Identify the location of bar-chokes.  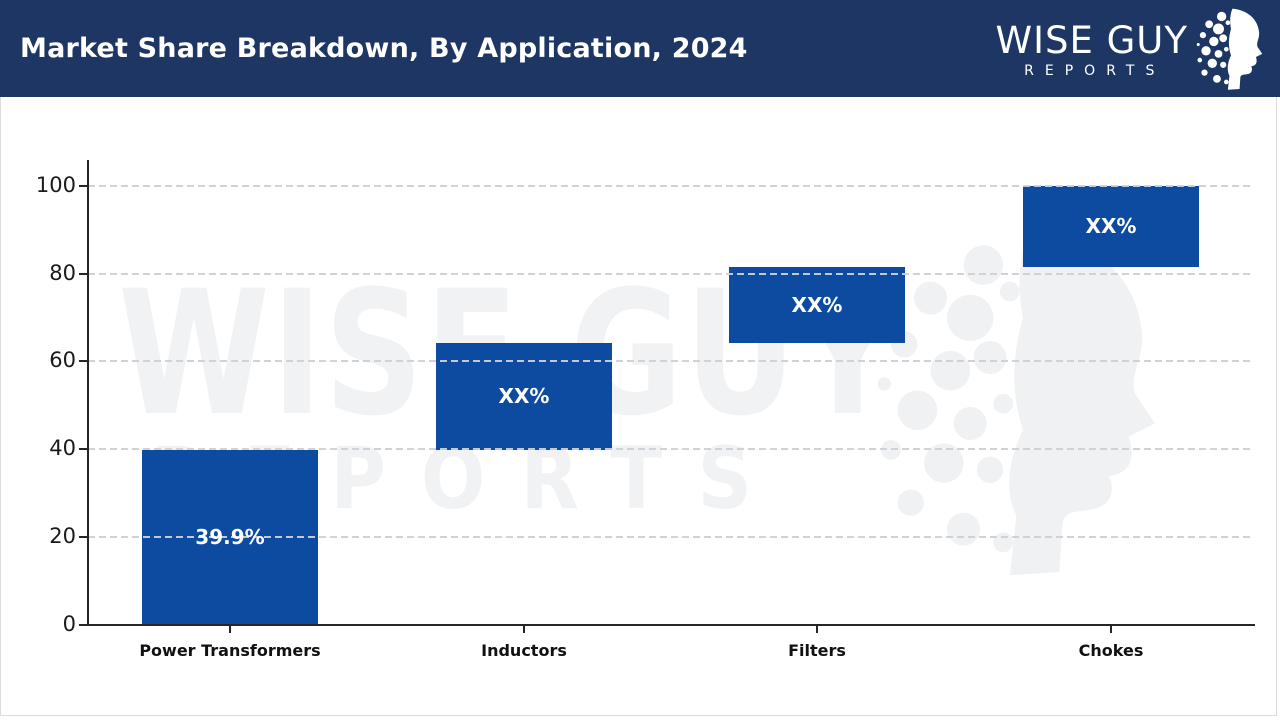
(1111, 226).